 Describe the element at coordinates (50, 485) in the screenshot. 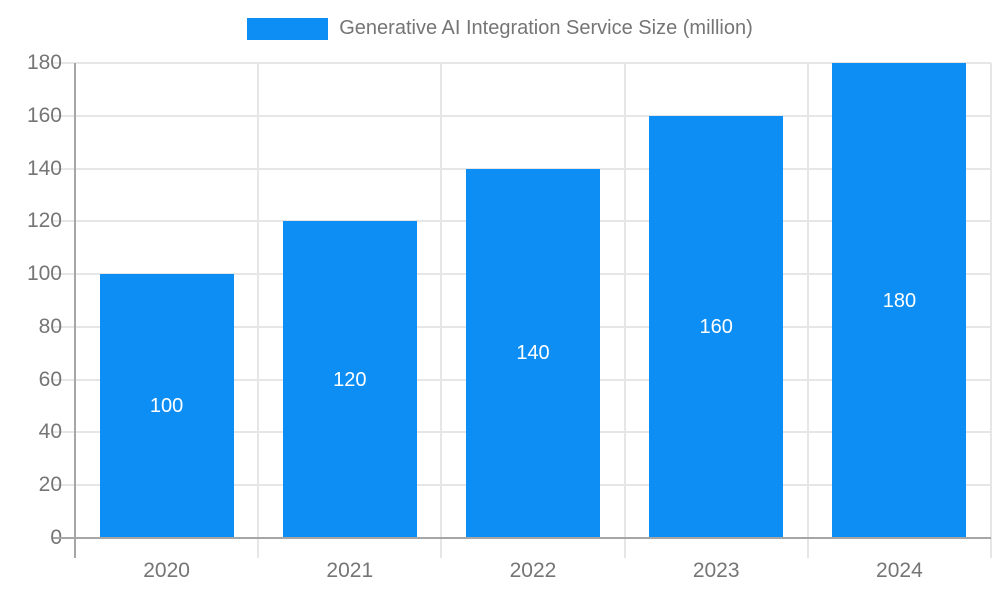

I see `y-tick-label: 20` at that location.